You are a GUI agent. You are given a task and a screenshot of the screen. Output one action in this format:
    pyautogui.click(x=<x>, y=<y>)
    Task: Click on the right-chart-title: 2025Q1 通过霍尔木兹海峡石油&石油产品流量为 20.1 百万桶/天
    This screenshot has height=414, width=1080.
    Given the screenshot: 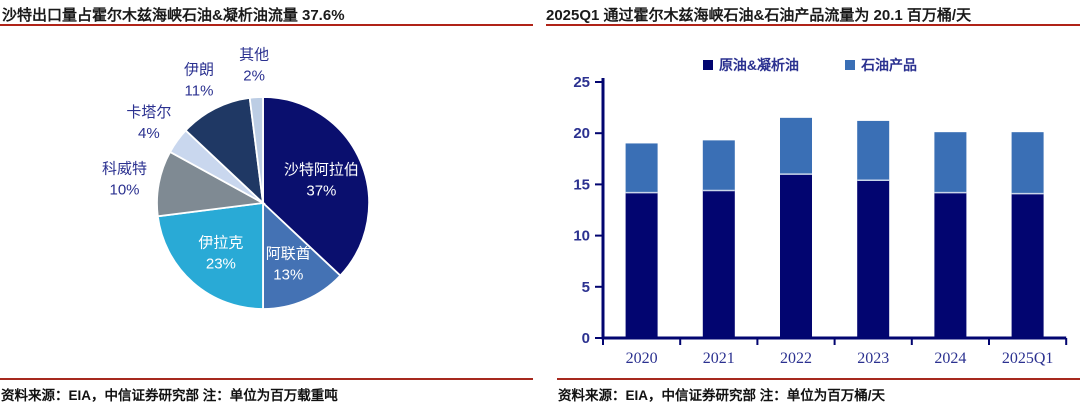 What is the action you would take?
    pyautogui.click(x=759, y=15)
    